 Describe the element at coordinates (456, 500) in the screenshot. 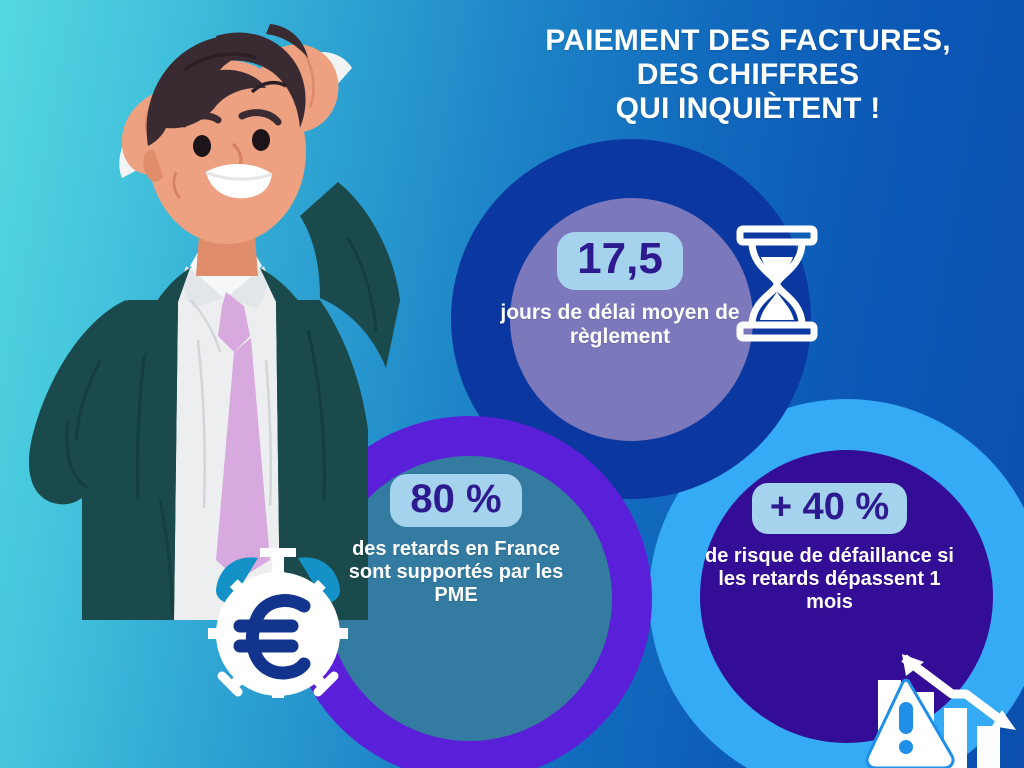

I see `stat-pme-value: 80 %` at that location.